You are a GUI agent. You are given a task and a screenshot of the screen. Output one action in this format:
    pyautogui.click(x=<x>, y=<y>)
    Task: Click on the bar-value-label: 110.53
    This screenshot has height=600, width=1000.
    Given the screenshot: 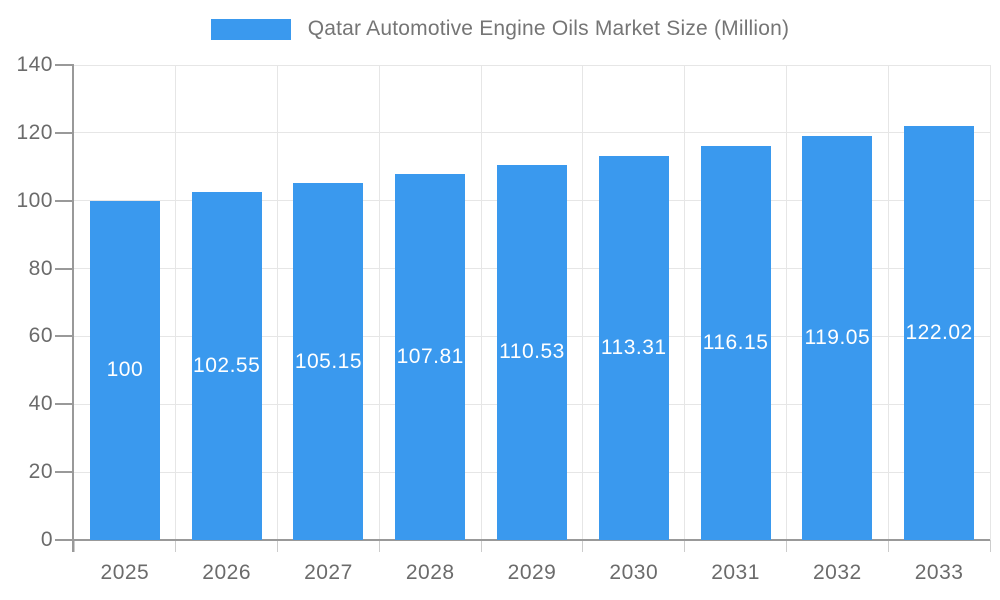 What is the action you would take?
    pyautogui.click(x=532, y=352)
    